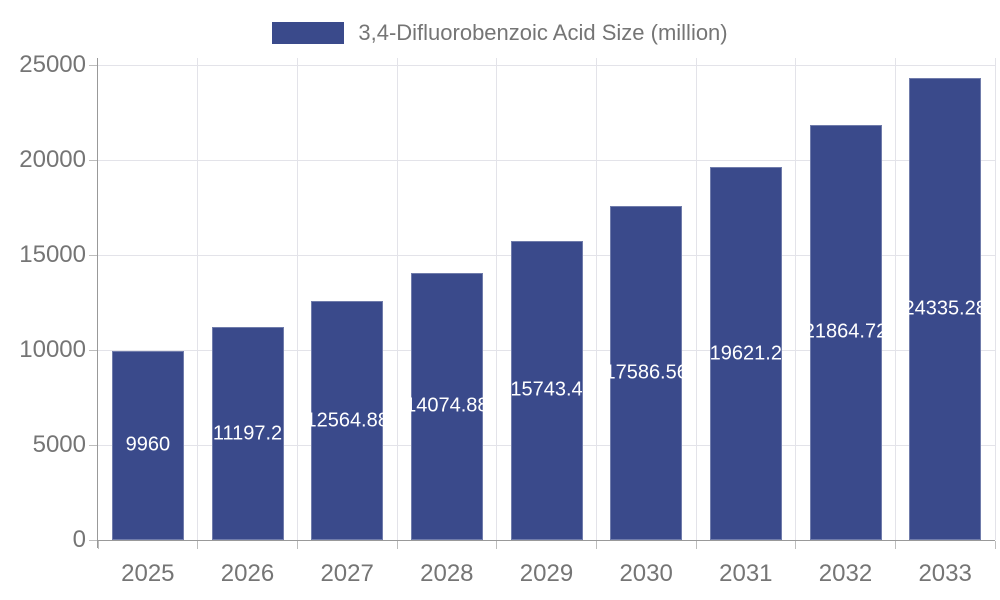 This screenshot has width=1000, height=600. I want to click on legend-swatch-icon, so click(308, 33).